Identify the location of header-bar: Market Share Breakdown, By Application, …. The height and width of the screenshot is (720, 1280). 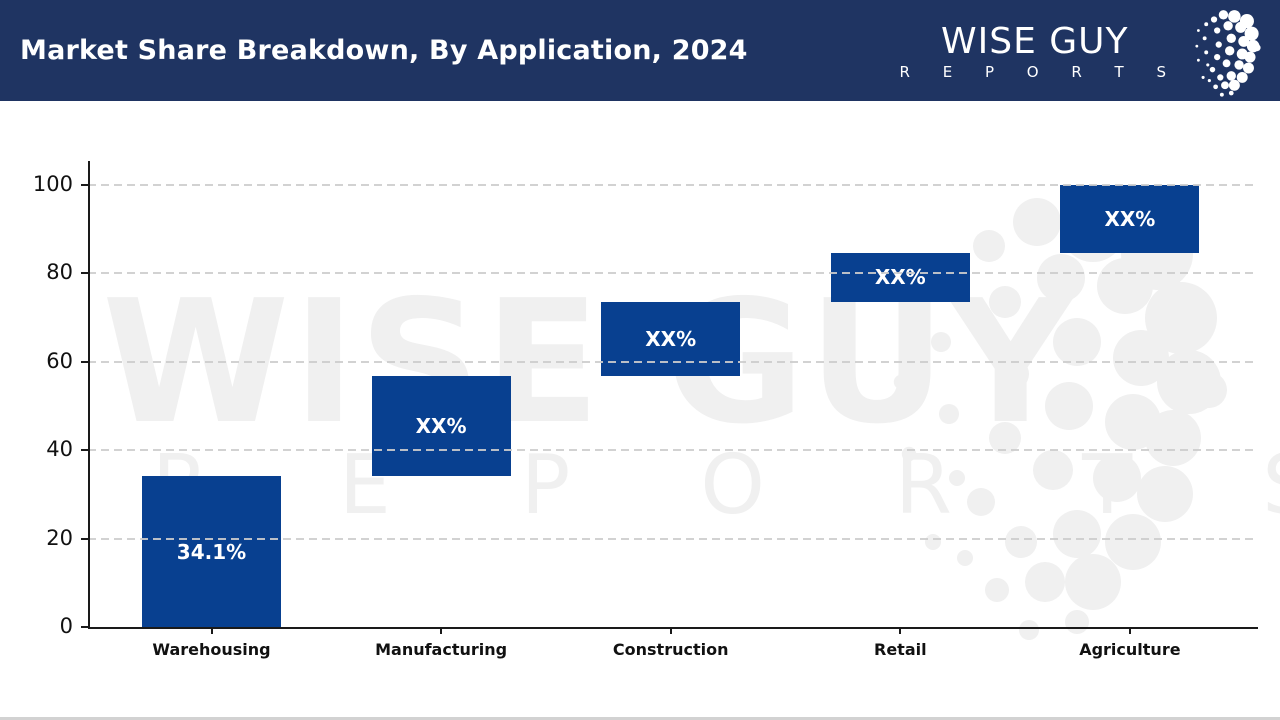
(640, 50).